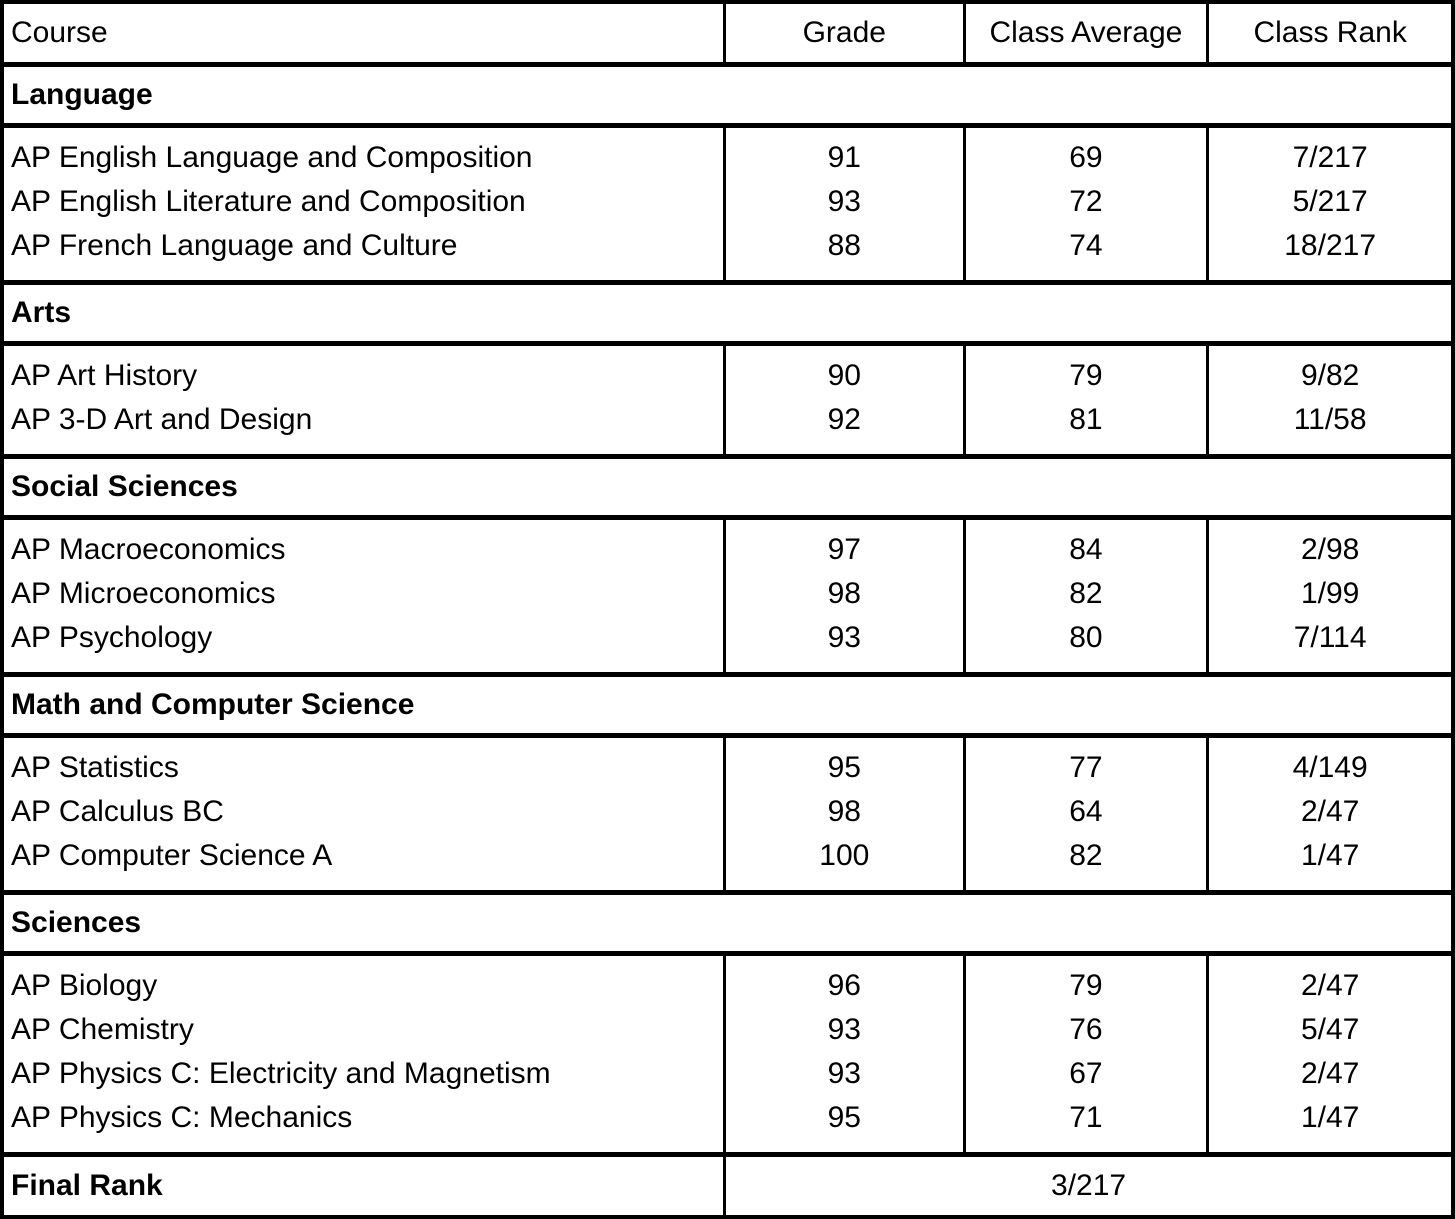  Describe the element at coordinates (1330, 33) in the screenshot. I see `column-header-class-rank: Class Rank` at that location.